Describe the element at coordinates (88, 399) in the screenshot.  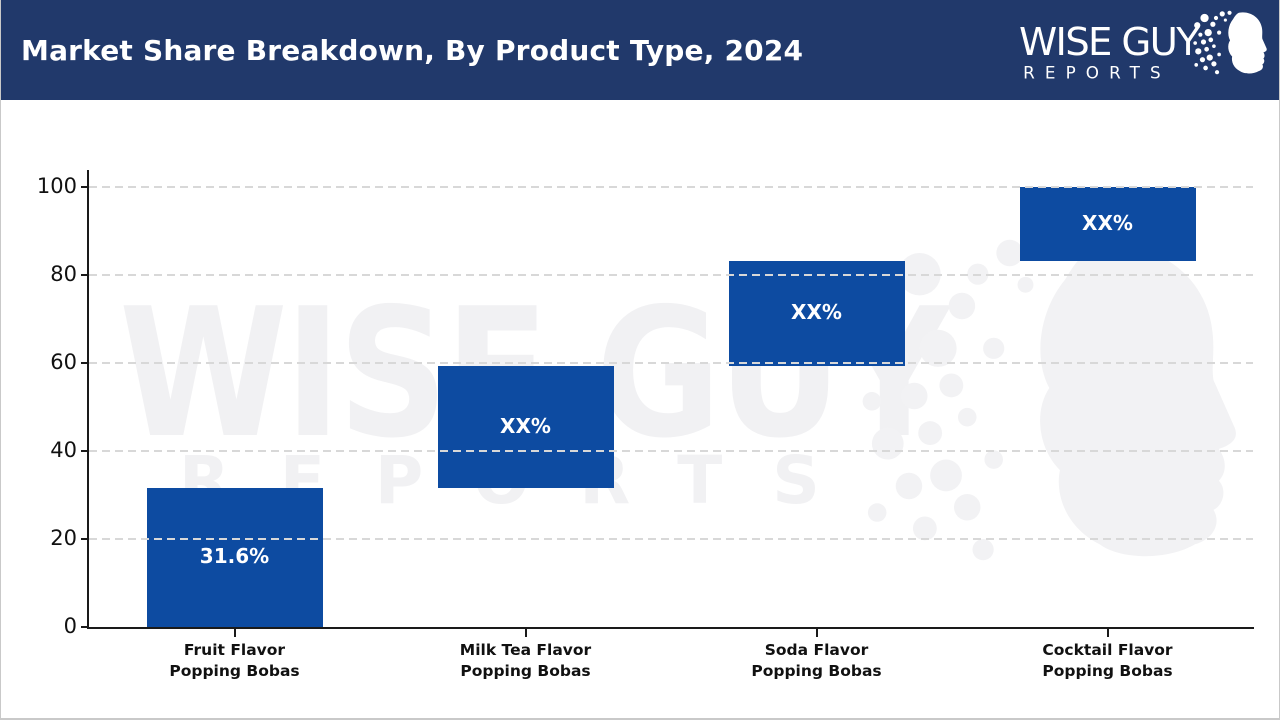
I see `y-axis` at that location.